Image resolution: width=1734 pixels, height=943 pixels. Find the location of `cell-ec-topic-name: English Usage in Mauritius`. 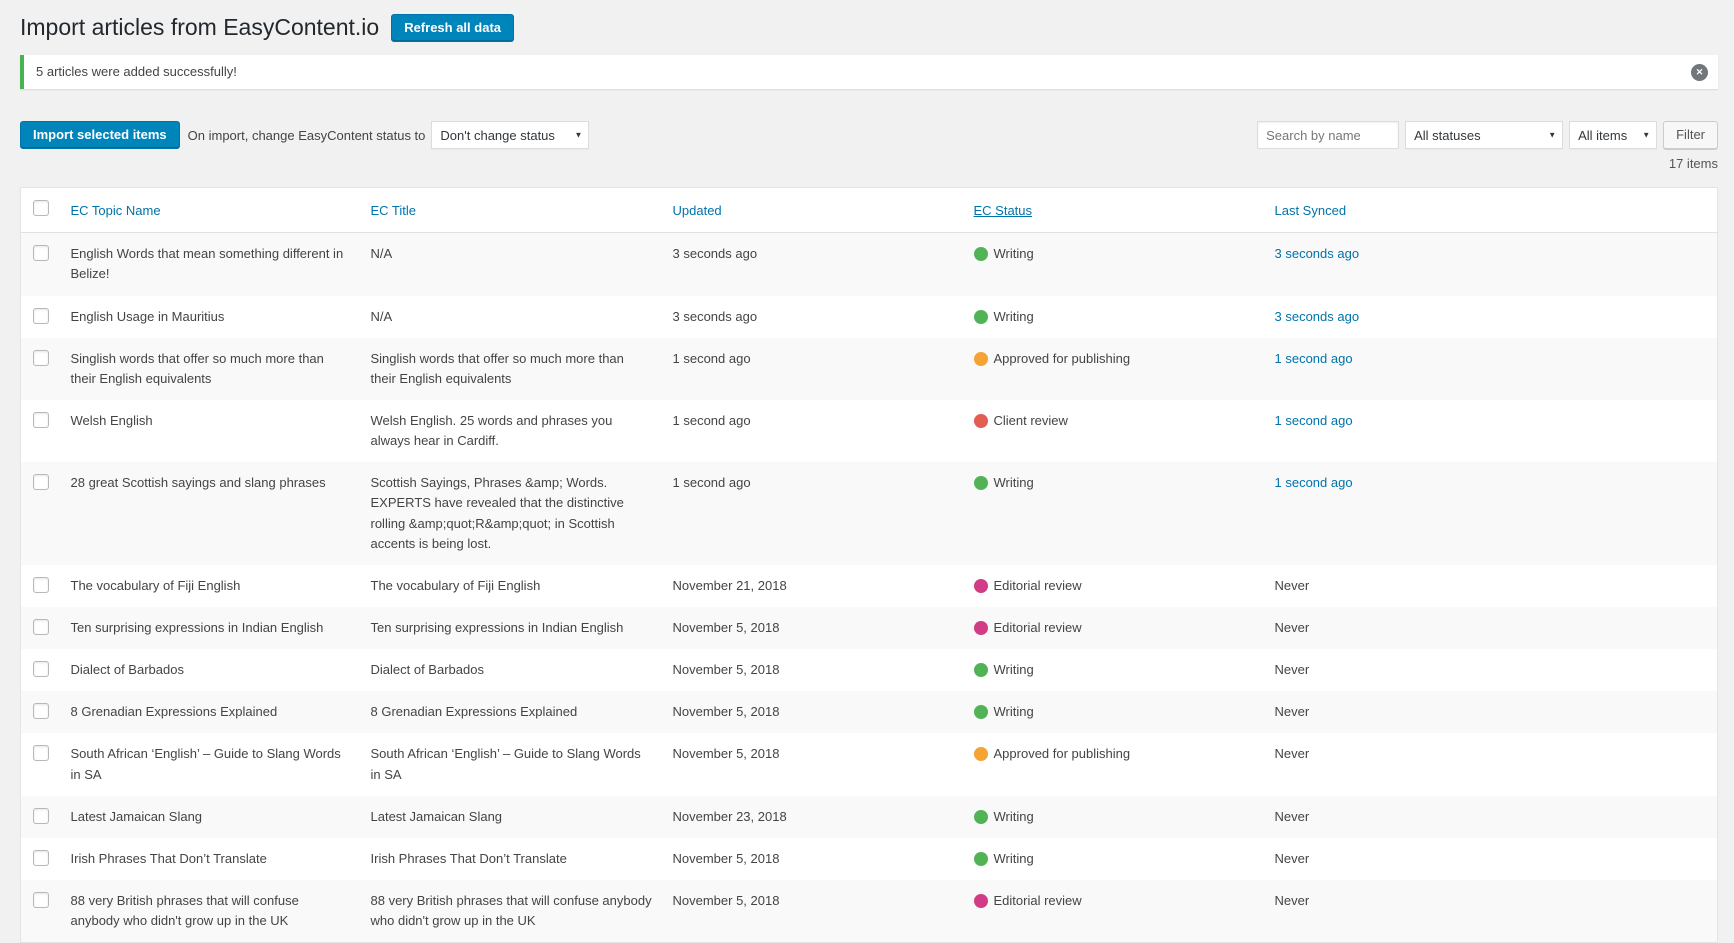

cell-ec-topic-name: English Usage in Mauritius is located at coordinates (147, 316).